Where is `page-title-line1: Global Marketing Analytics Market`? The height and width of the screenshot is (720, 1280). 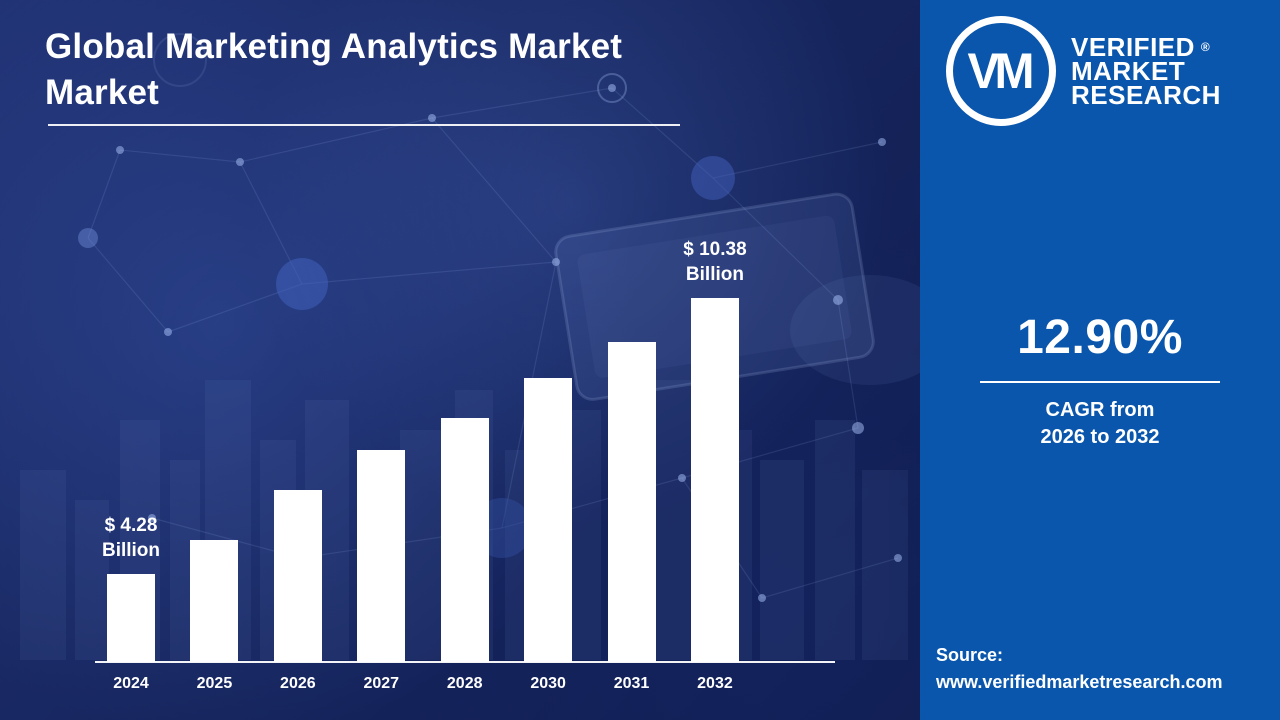
page-title-line1: Global Marketing Analytics Market is located at coordinates (334, 46).